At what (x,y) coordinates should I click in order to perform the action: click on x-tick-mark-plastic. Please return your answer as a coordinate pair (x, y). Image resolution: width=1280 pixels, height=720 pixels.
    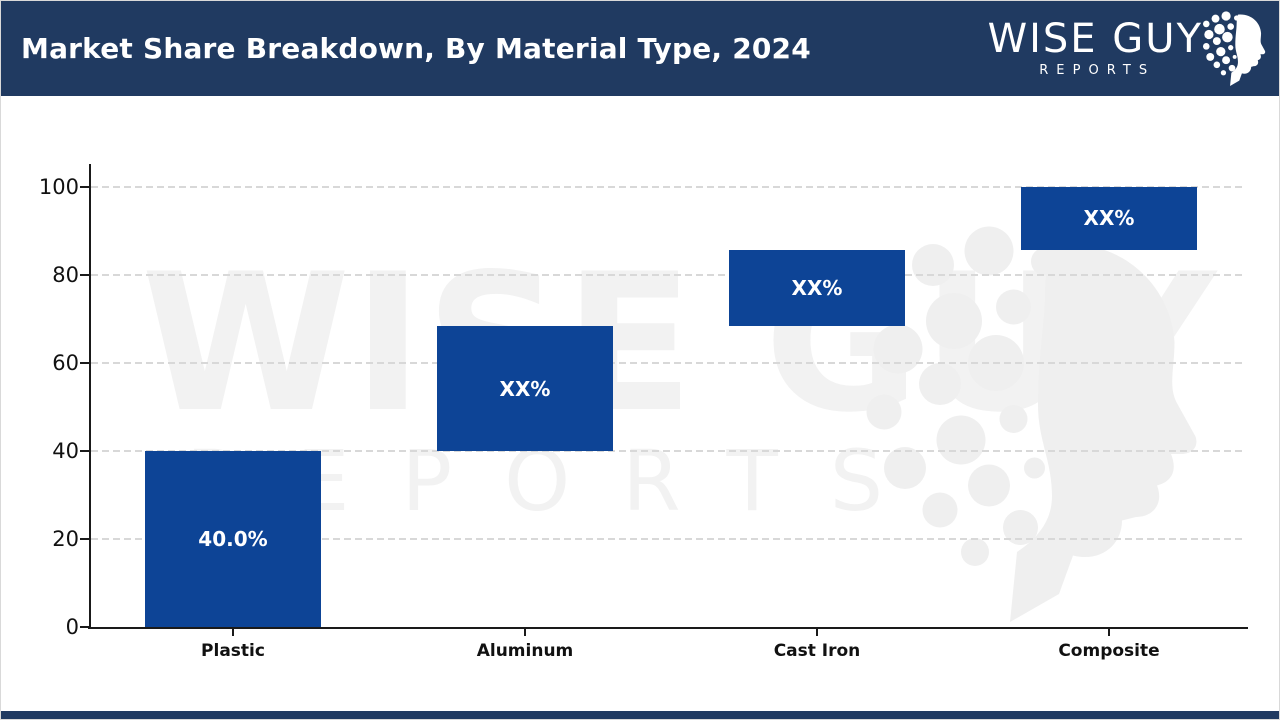
    Looking at the image, I should click on (233, 632).